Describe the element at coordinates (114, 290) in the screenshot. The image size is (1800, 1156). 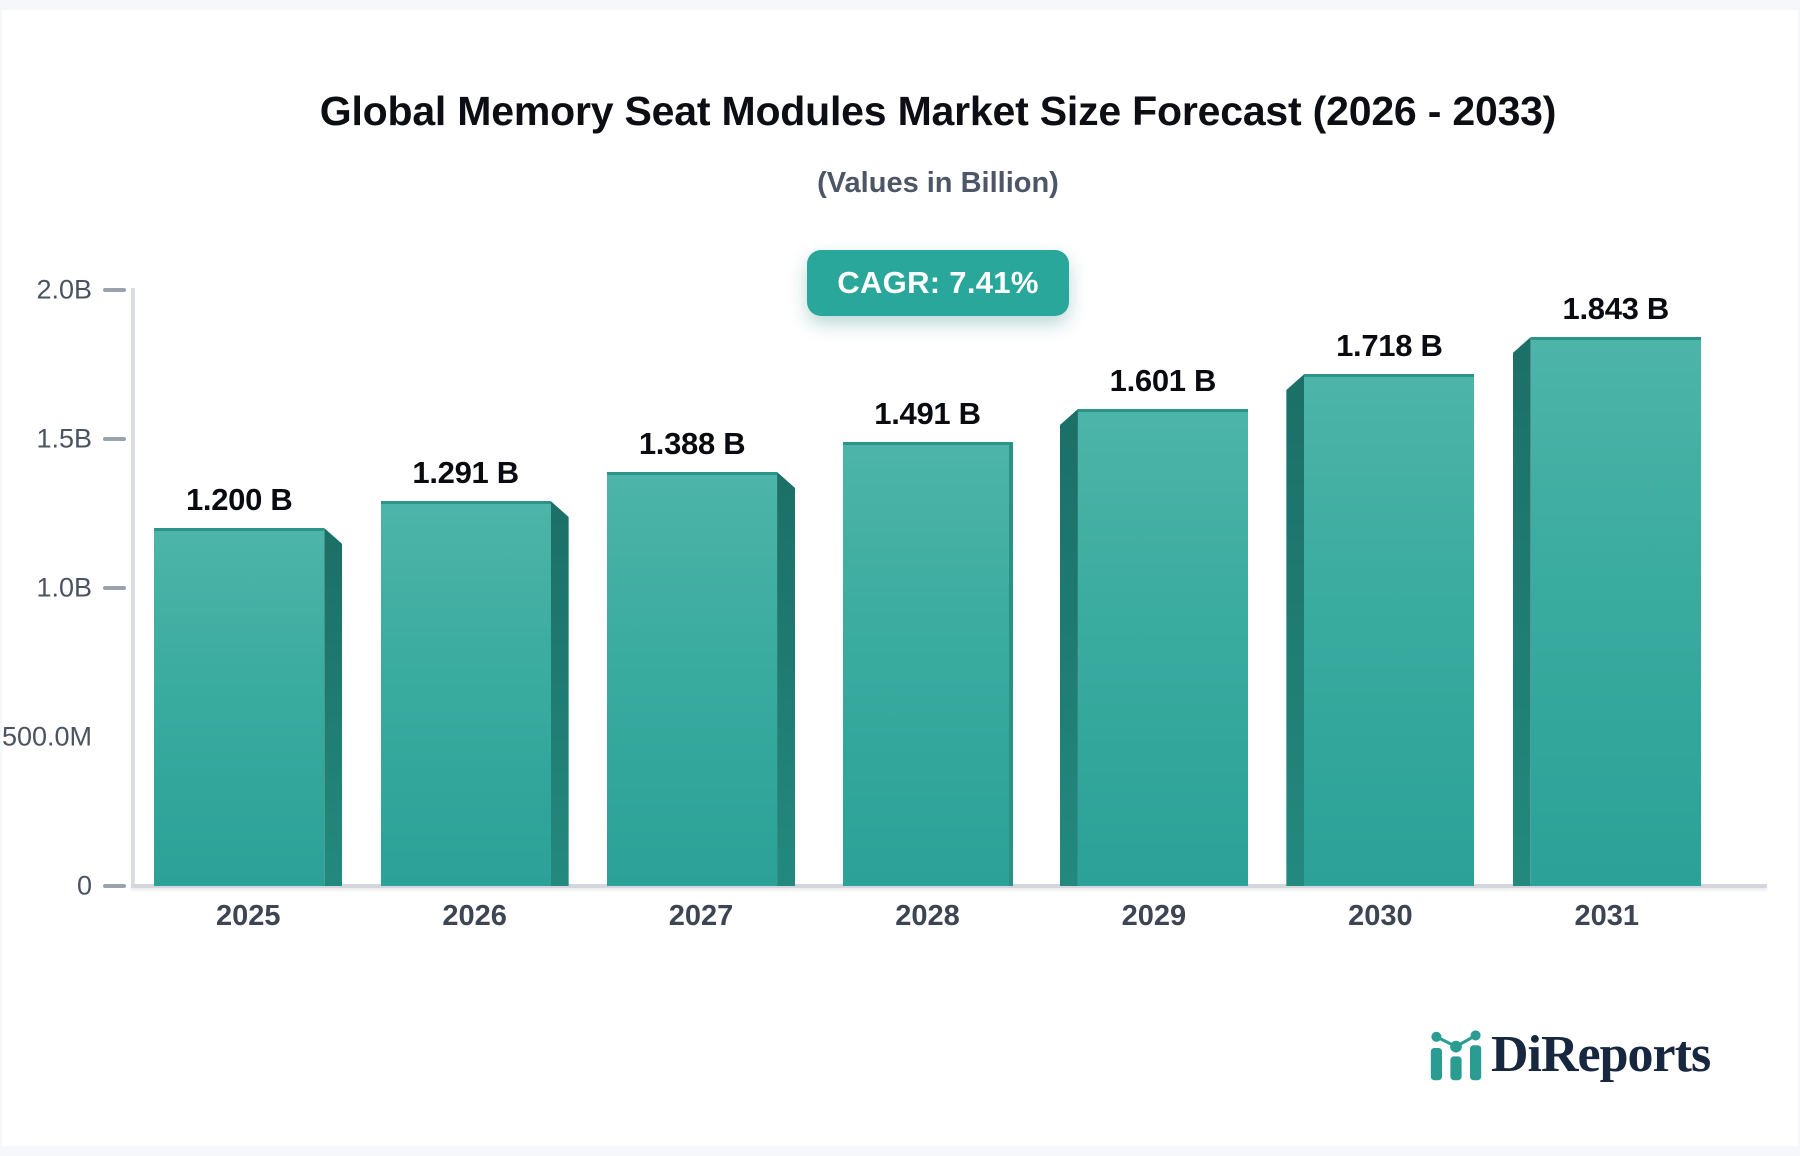
I see `y-axis-tick-mark-2.0B` at that location.